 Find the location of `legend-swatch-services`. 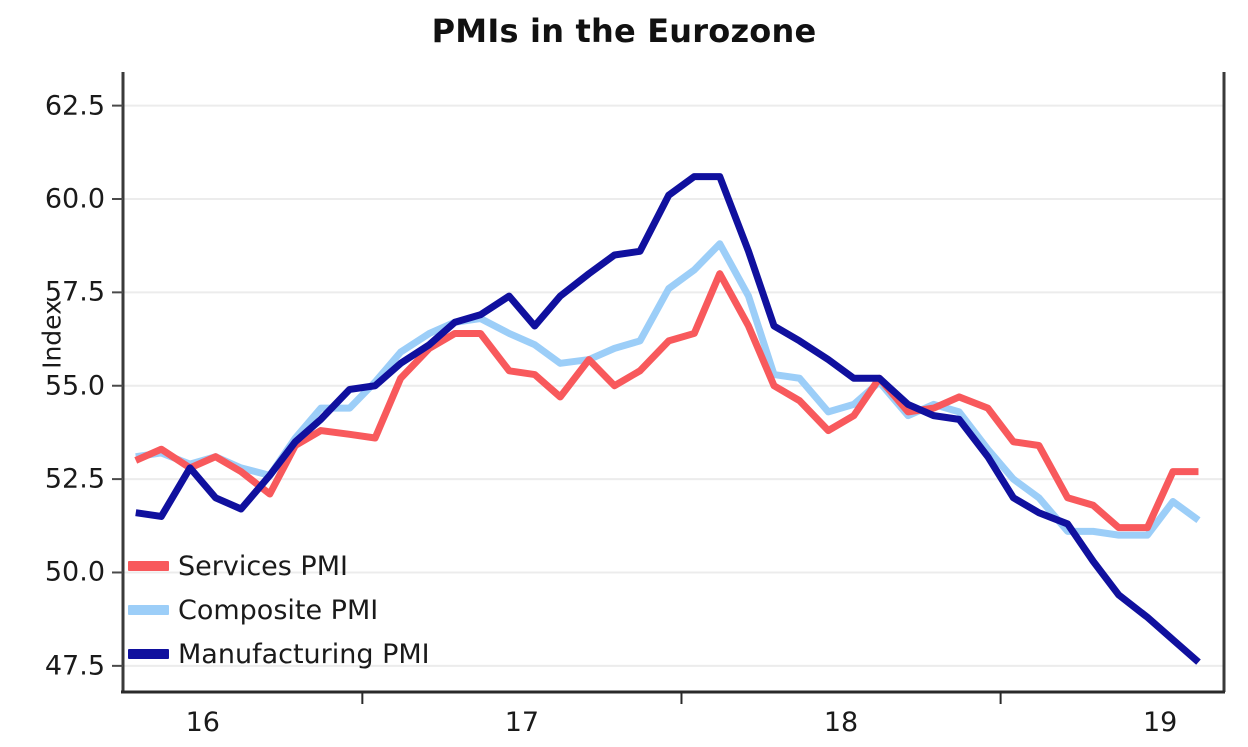

legend-swatch-services is located at coordinates (148, 566).